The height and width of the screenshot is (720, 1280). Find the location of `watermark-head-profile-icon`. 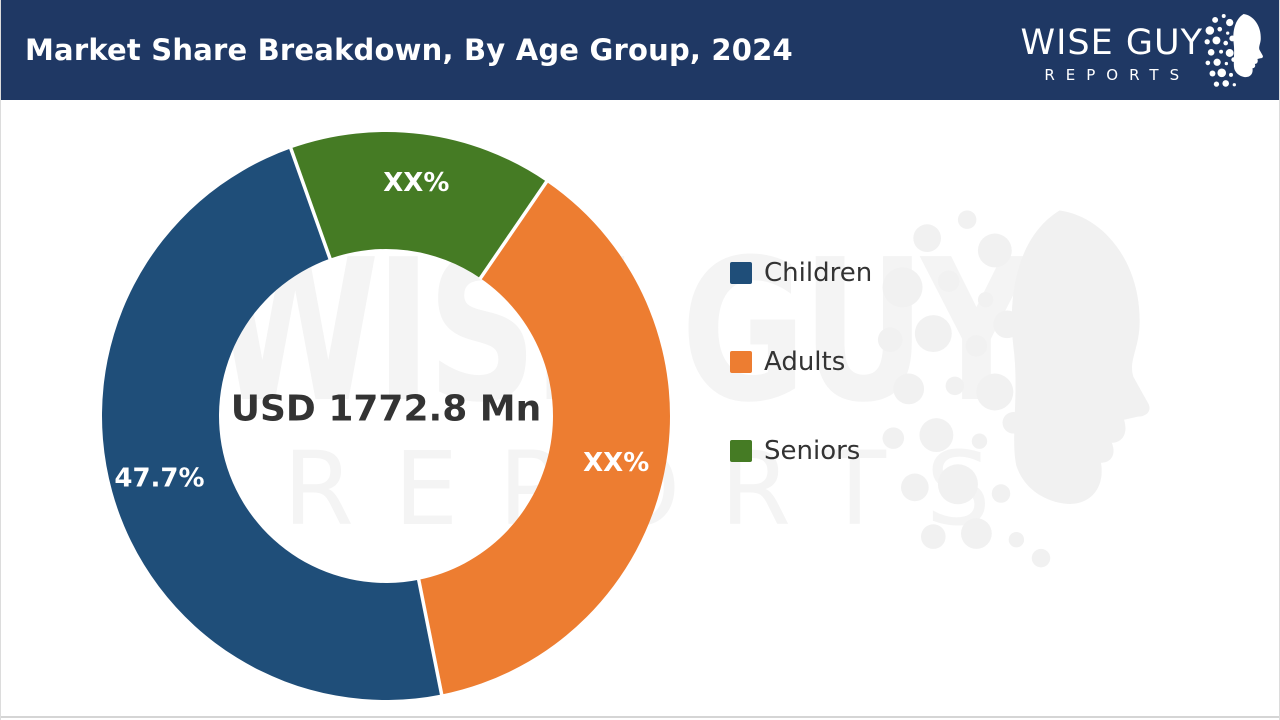

watermark-head-profile-icon is located at coordinates (1013, 389).